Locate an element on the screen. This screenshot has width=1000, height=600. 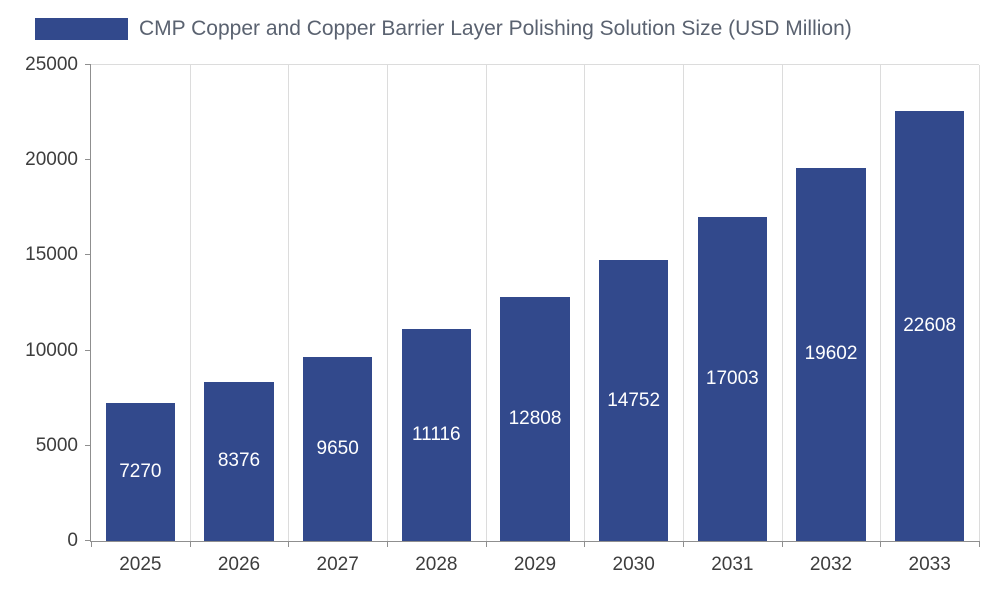
bar-value-label: 11116 is located at coordinates (436, 435).